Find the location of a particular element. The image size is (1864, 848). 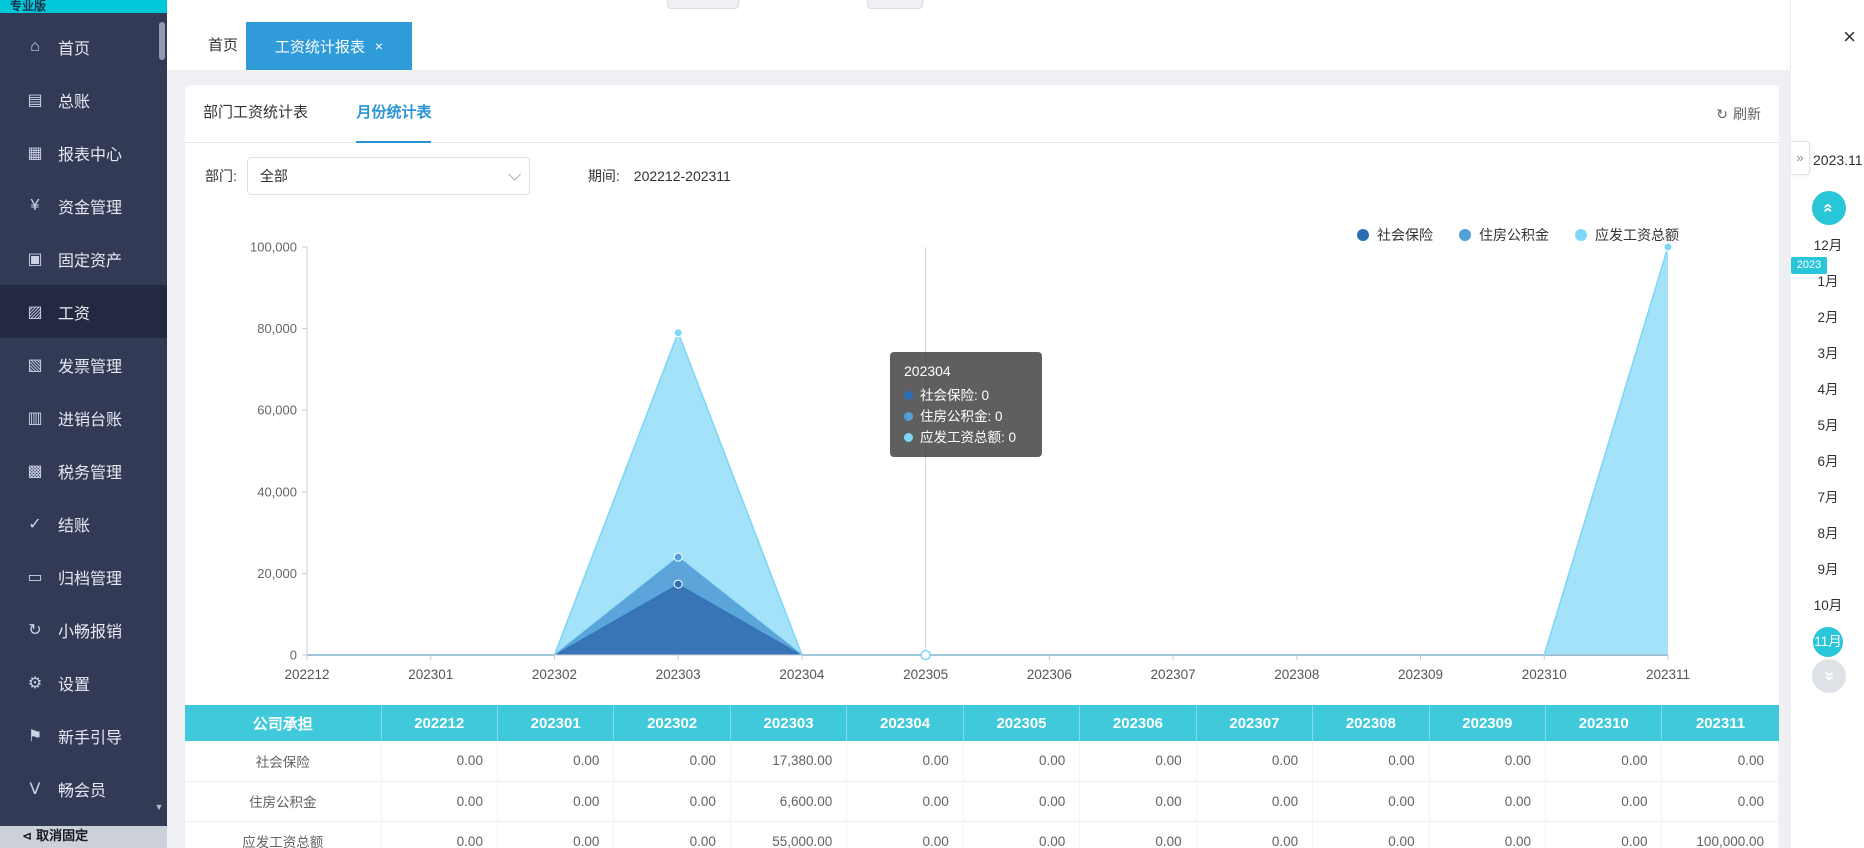

close-icon: × is located at coordinates (1849, 36).